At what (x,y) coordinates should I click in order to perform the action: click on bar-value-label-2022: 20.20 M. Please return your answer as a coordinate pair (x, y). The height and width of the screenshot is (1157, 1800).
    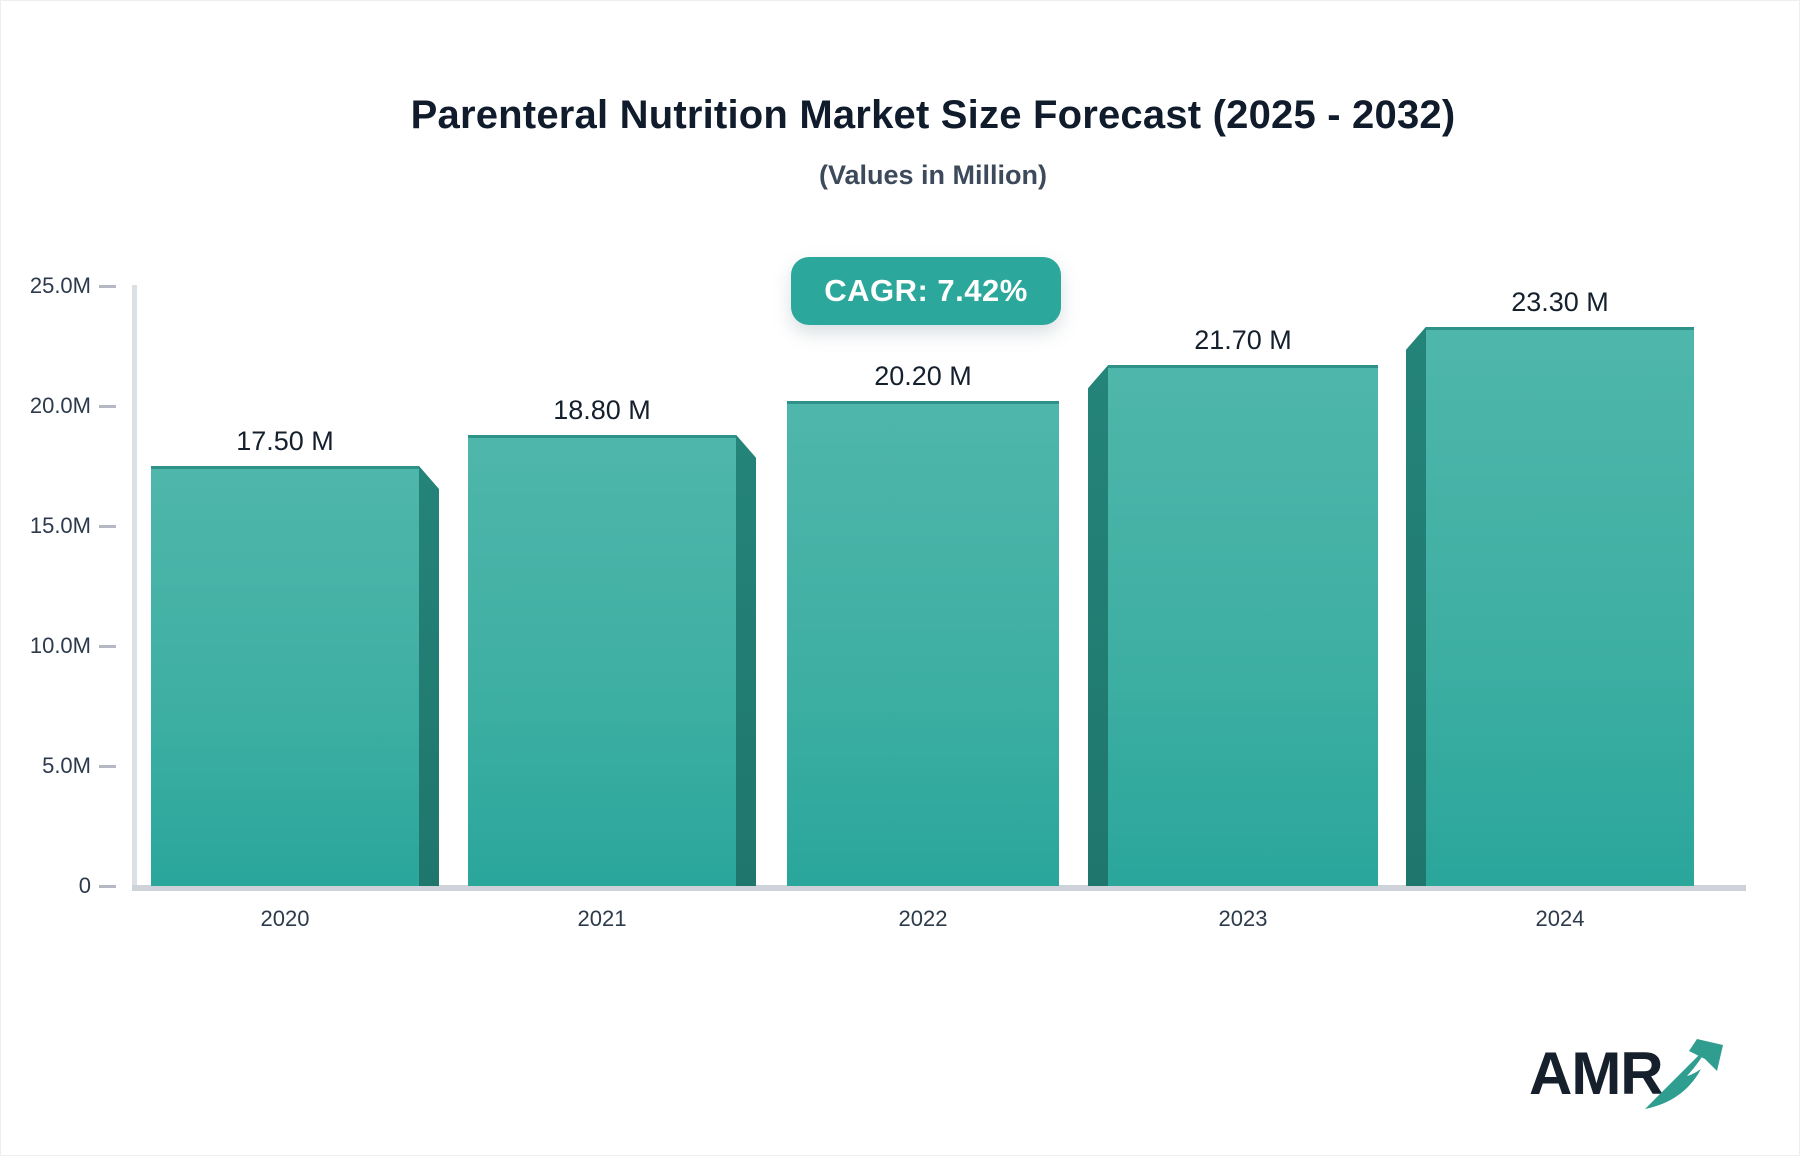
    Looking at the image, I should click on (923, 376).